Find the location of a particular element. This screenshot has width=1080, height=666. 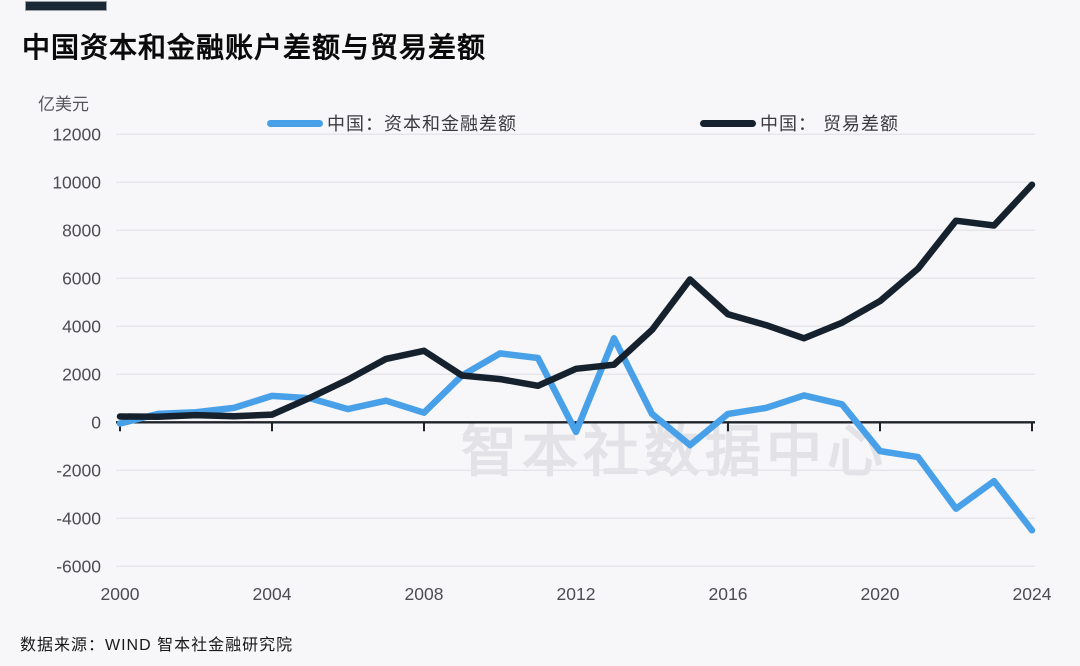

y-tick-label: -4000 is located at coordinates (78, 518).